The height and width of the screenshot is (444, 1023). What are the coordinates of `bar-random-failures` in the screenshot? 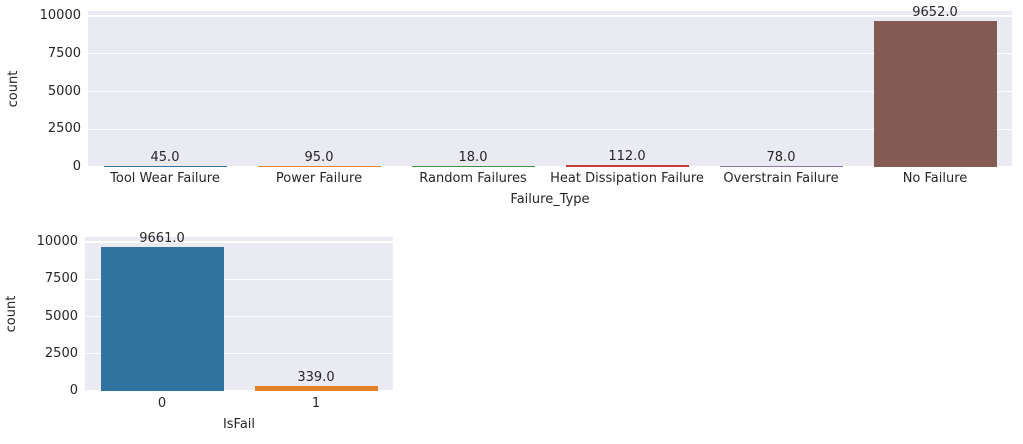 It's located at (473, 166).